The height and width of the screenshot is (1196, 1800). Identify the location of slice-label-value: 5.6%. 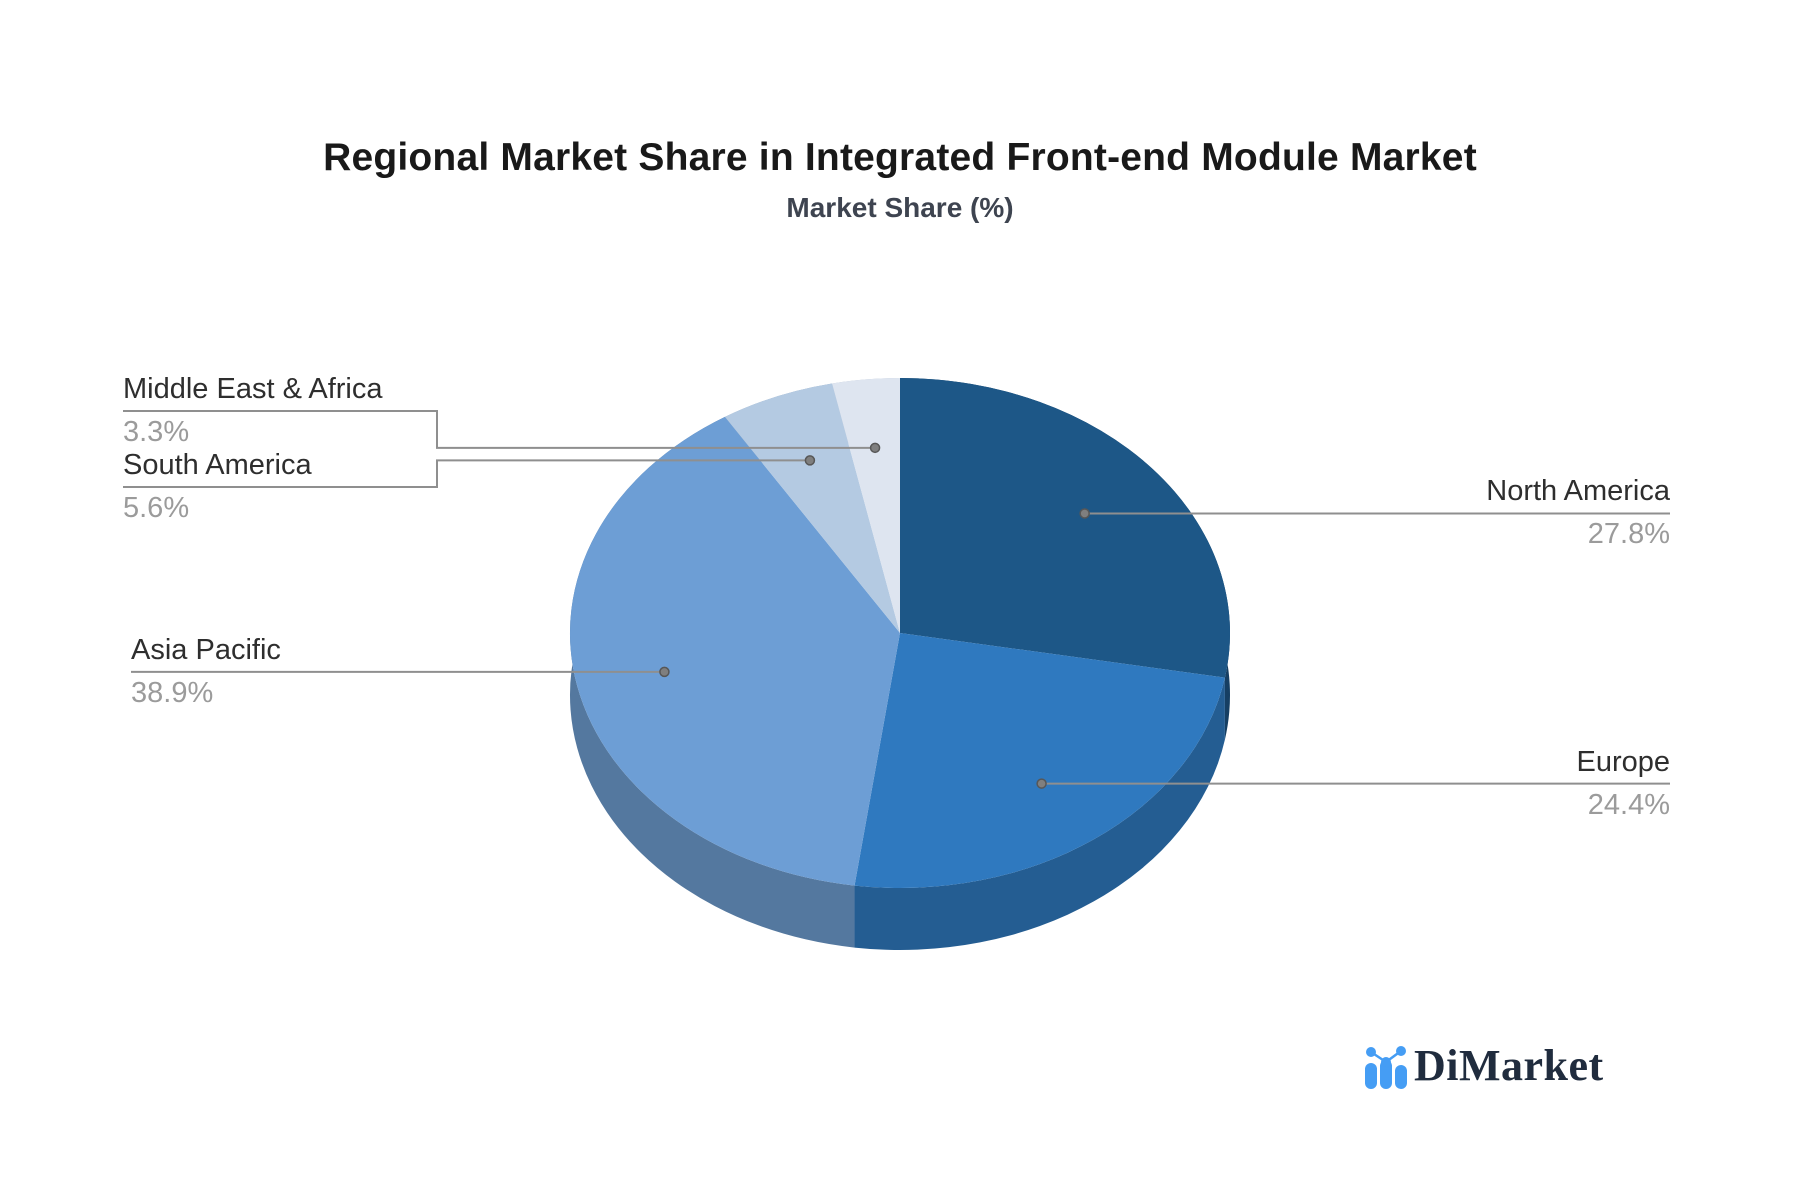
(156, 508).